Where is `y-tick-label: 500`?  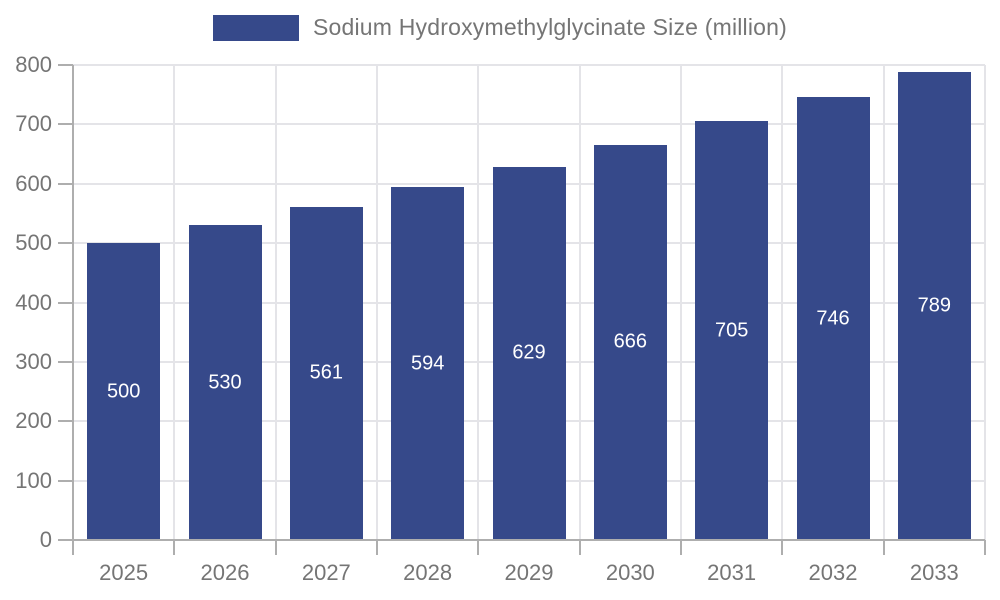
y-tick-label: 500 is located at coordinates (33, 243).